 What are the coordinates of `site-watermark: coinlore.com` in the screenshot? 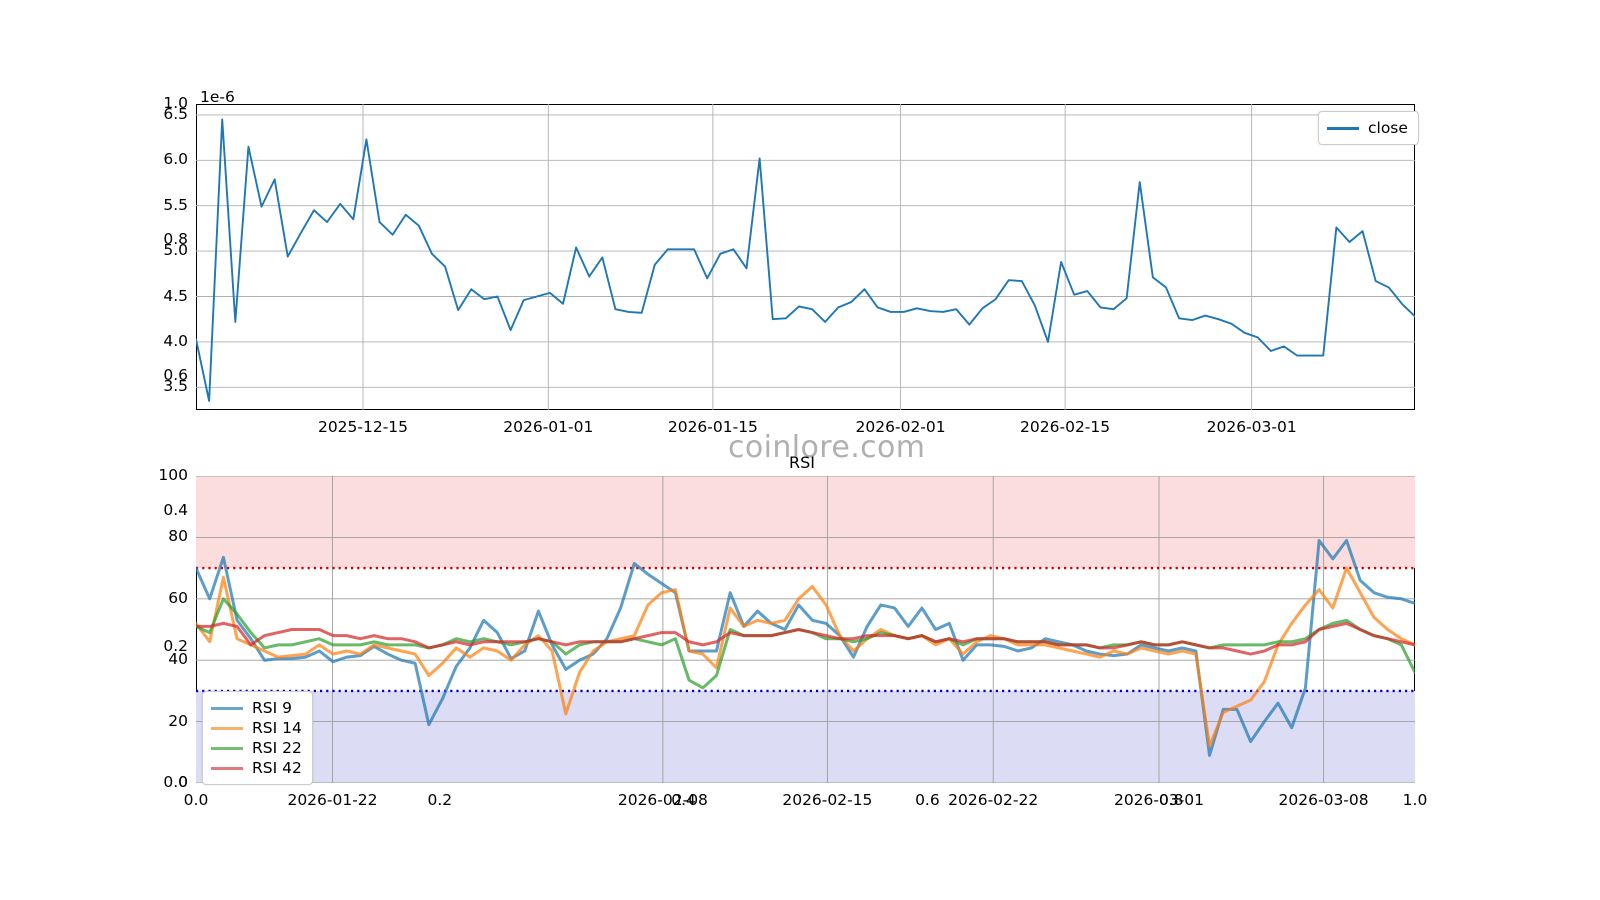 It's located at (827, 447).